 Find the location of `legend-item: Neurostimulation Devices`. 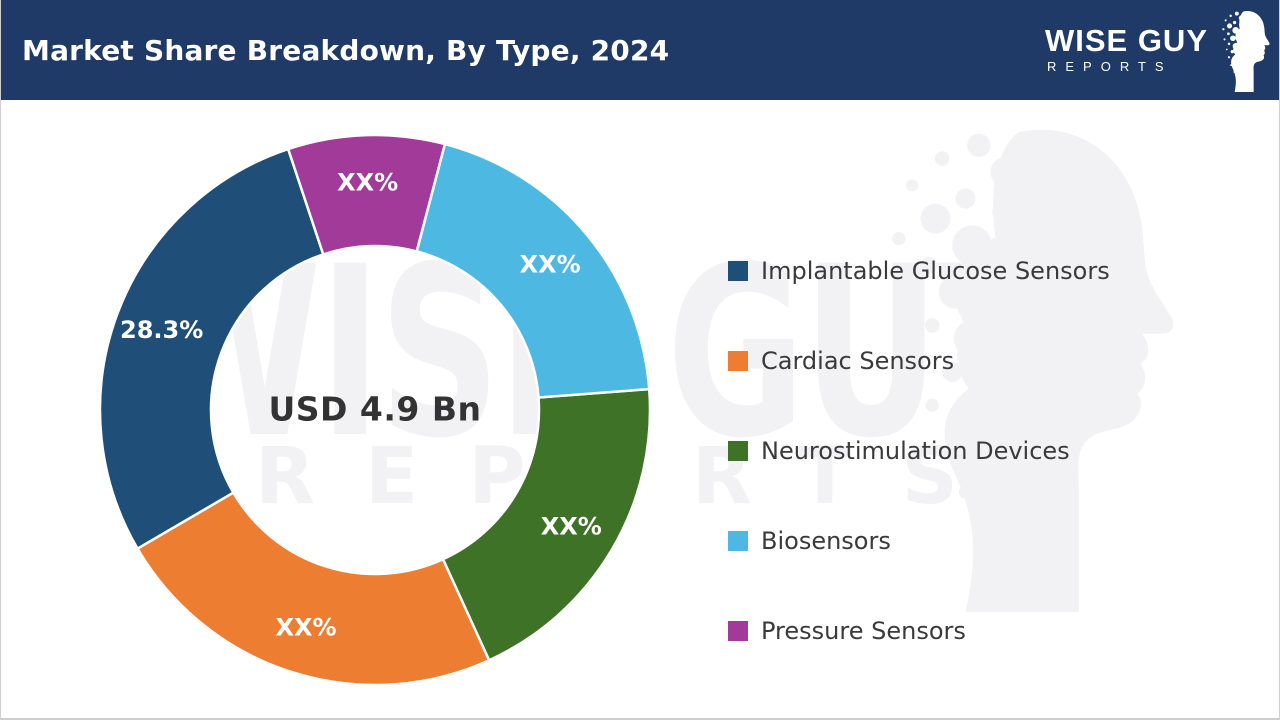

legend-item: Neurostimulation Devices is located at coordinates (899, 451).